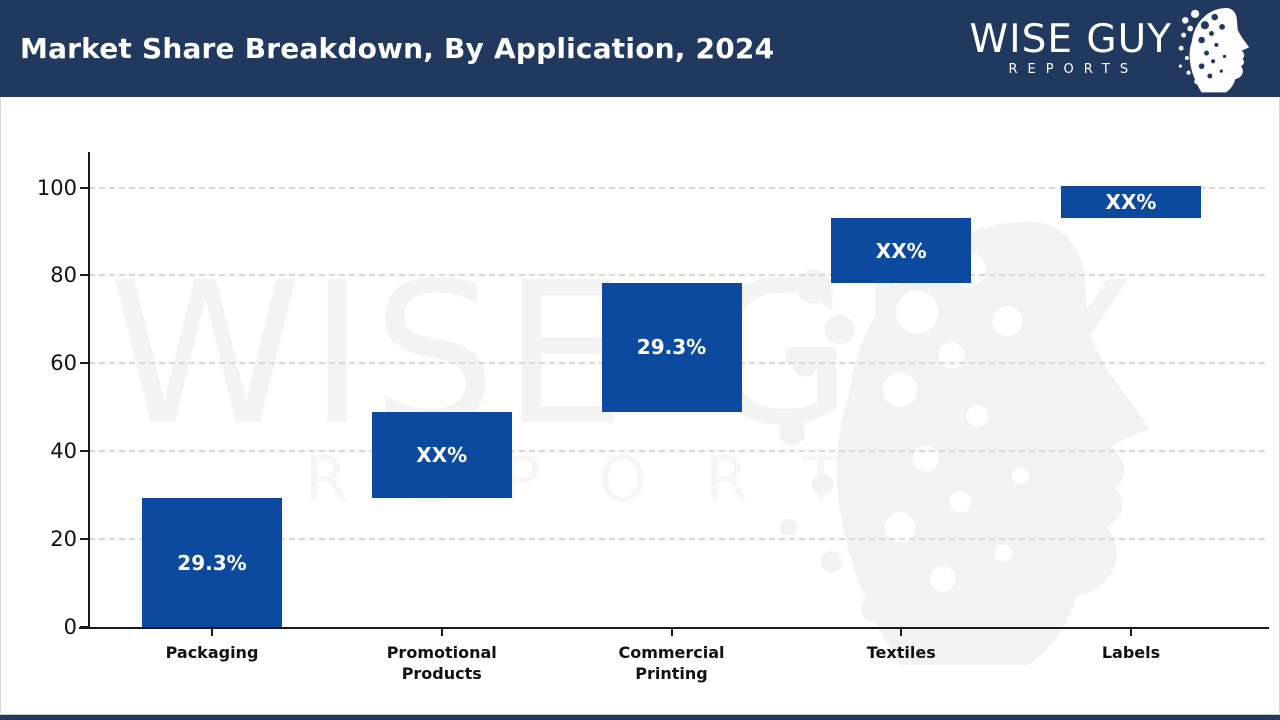  Describe the element at coordinates (1070, 39) in the screenshot. I see `logo-wordmark: WISE GUY` at that location.